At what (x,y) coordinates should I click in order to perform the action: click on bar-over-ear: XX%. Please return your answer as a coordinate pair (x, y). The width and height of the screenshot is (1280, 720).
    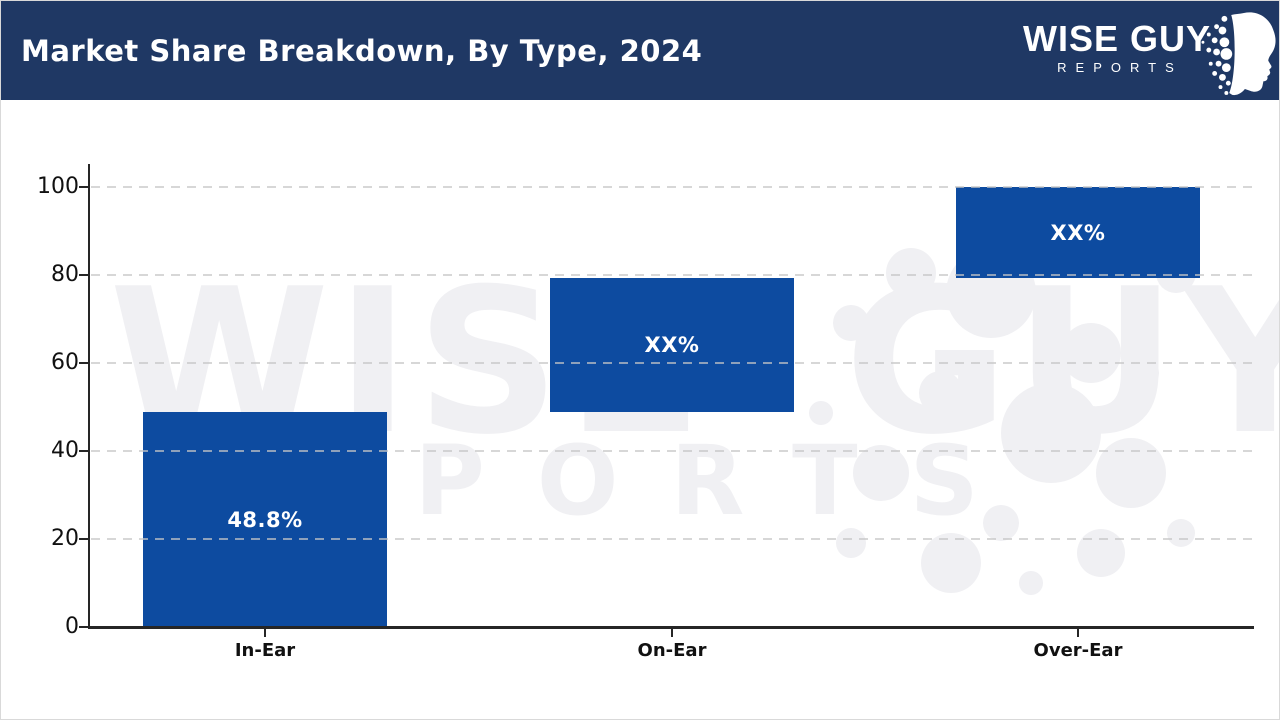
    Looking at the image, I should click on (1078, 233).